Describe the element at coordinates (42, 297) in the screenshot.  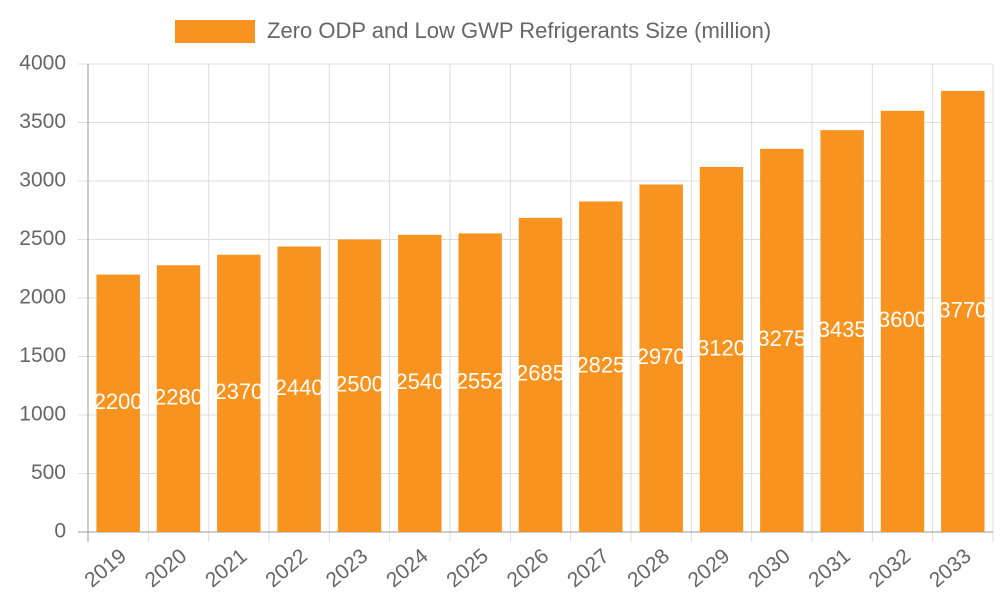
I see `y-tick-label: 2000` at that location.